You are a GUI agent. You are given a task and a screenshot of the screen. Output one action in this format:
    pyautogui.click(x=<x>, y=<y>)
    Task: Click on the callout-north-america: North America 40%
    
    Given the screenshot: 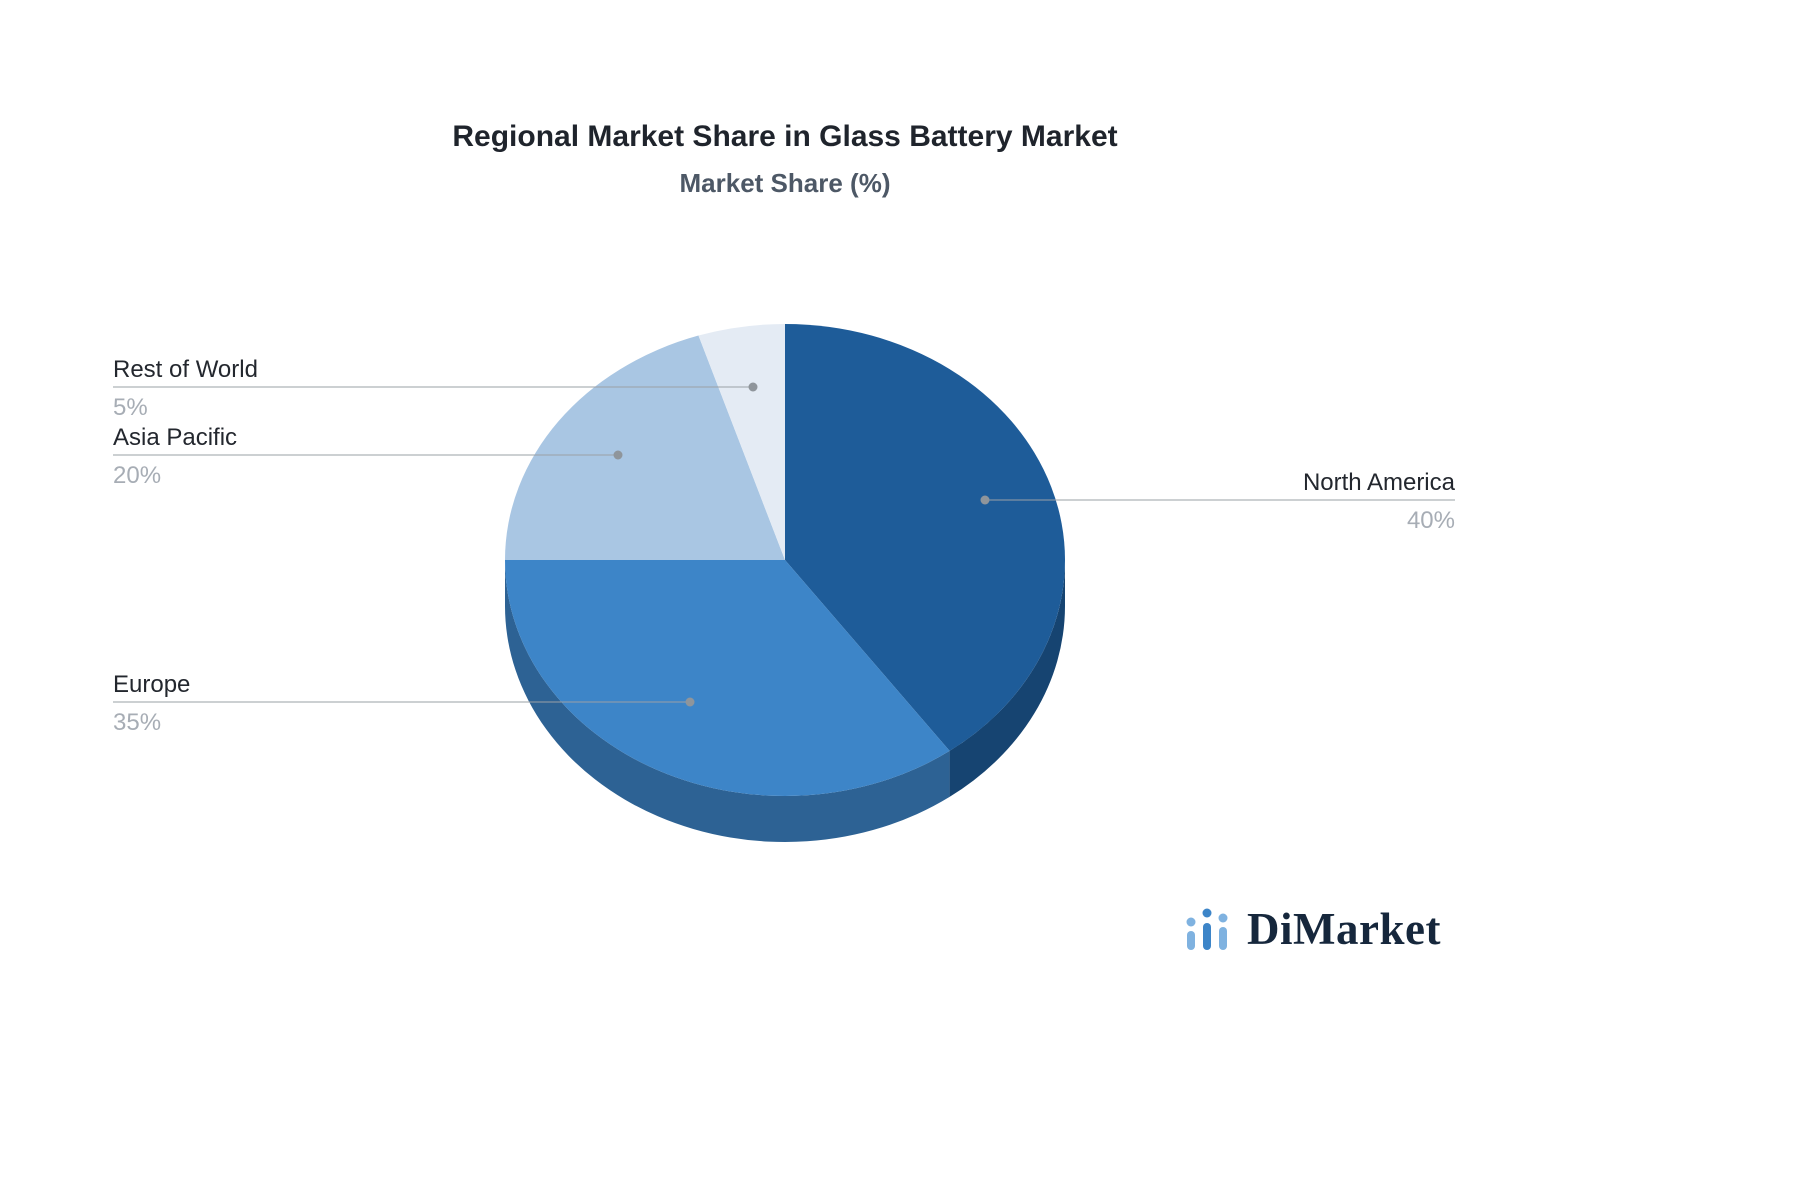 What is the action you would take?
    pyautogui.click(x=1218, y=501)
    